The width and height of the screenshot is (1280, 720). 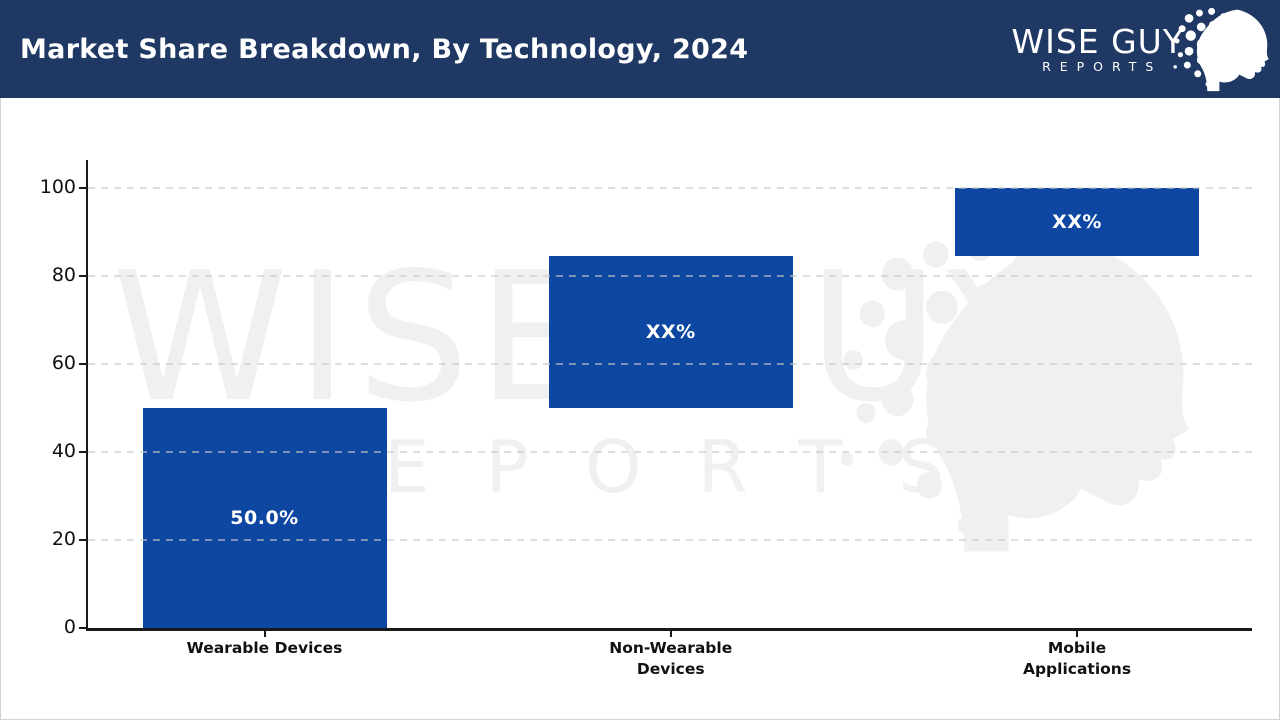 I want to click on bar-value-label: 50.0%, so click(x=264, y=518).